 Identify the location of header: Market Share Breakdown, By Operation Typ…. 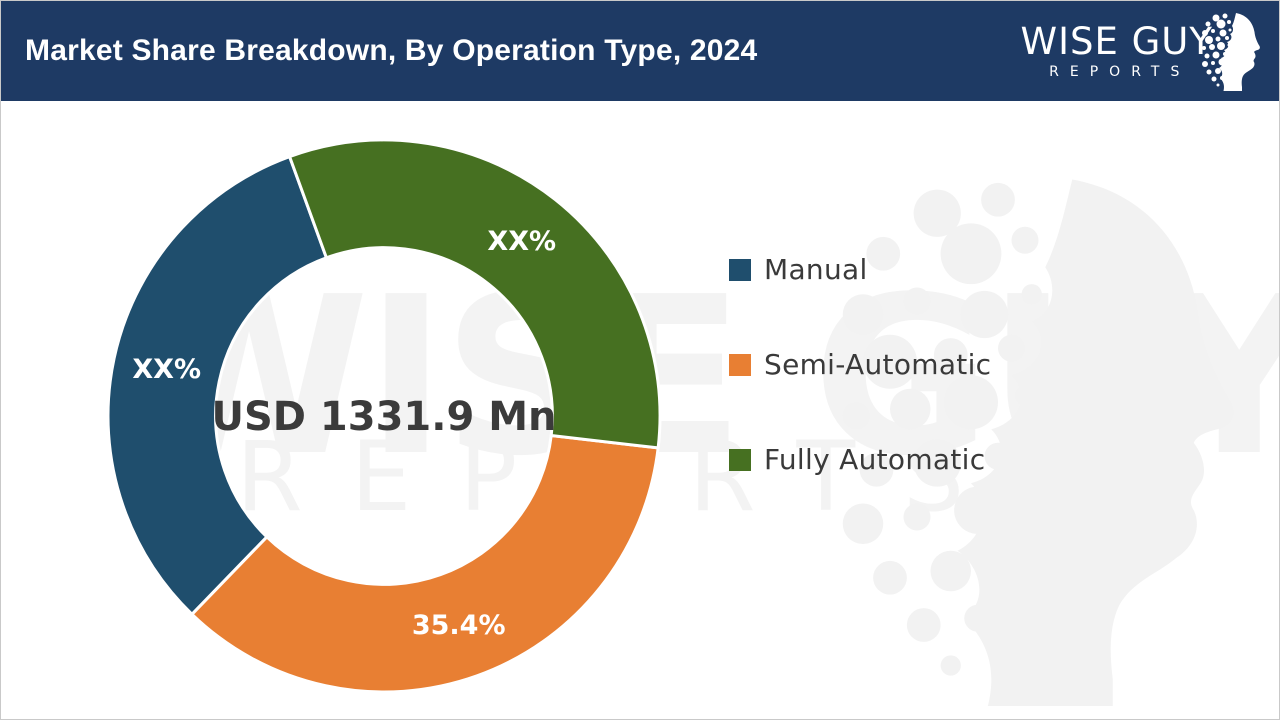
(640, 51).